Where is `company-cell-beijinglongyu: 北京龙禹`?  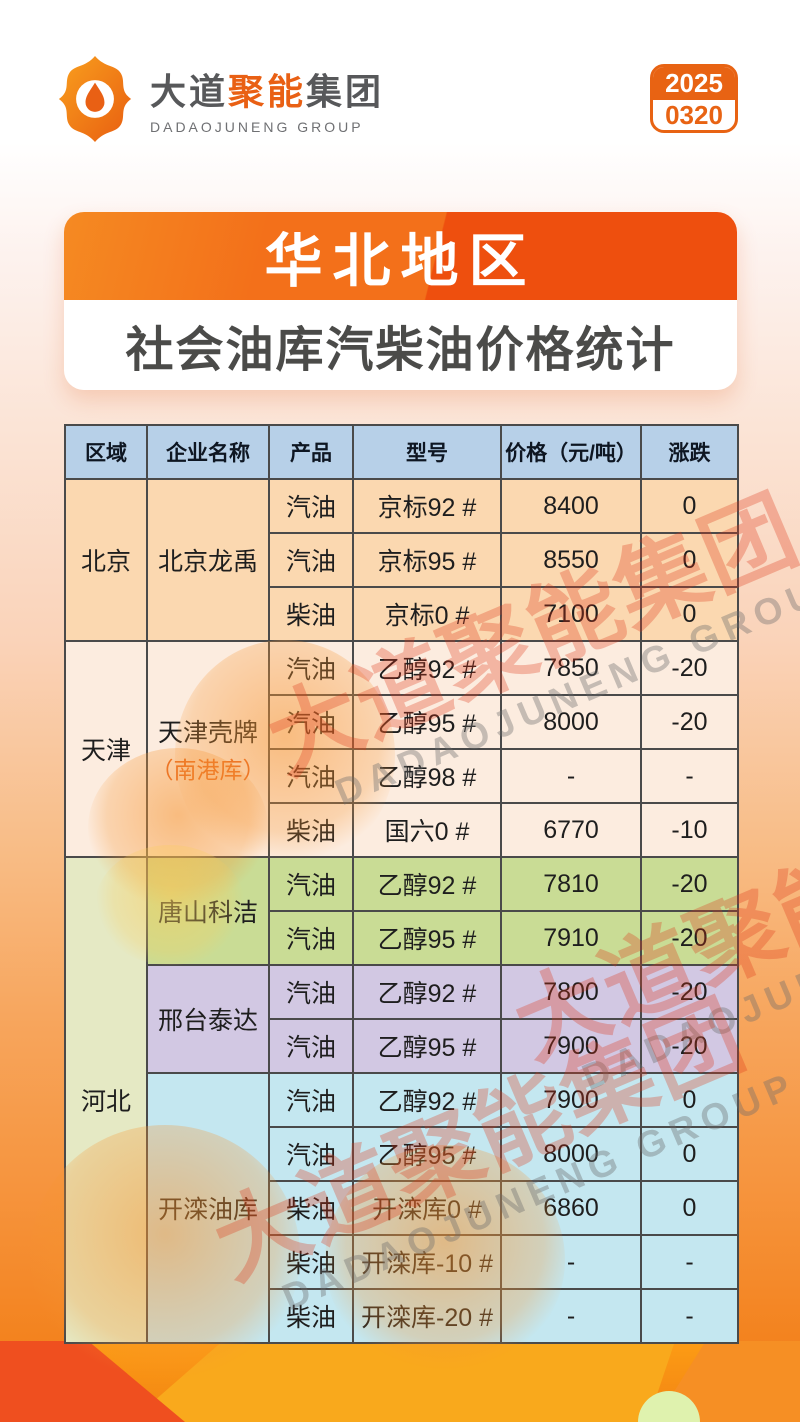
company-cell-beijinglongyu: 北京龙禹 is located at coordinates (208, 560).